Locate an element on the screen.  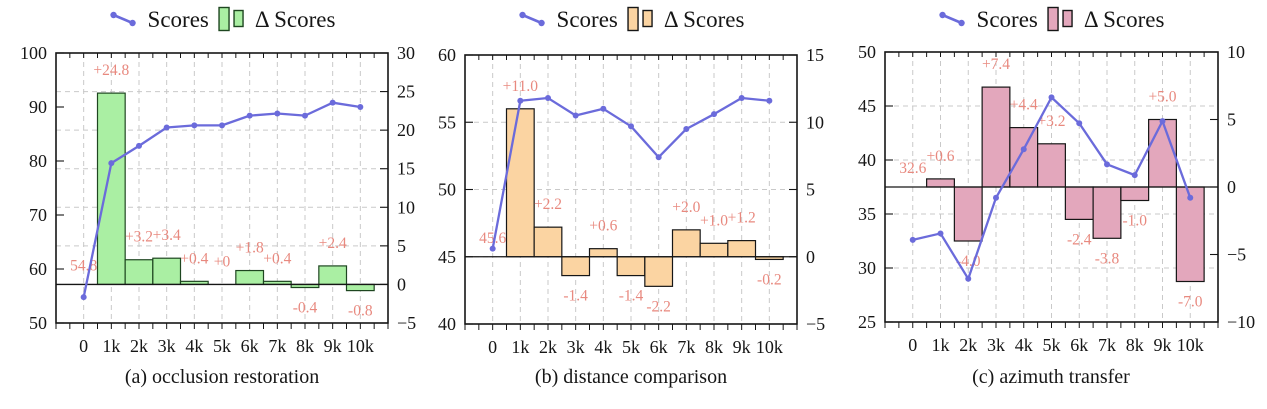
delta-label: -1.4 is located at coordinates (575, 296).